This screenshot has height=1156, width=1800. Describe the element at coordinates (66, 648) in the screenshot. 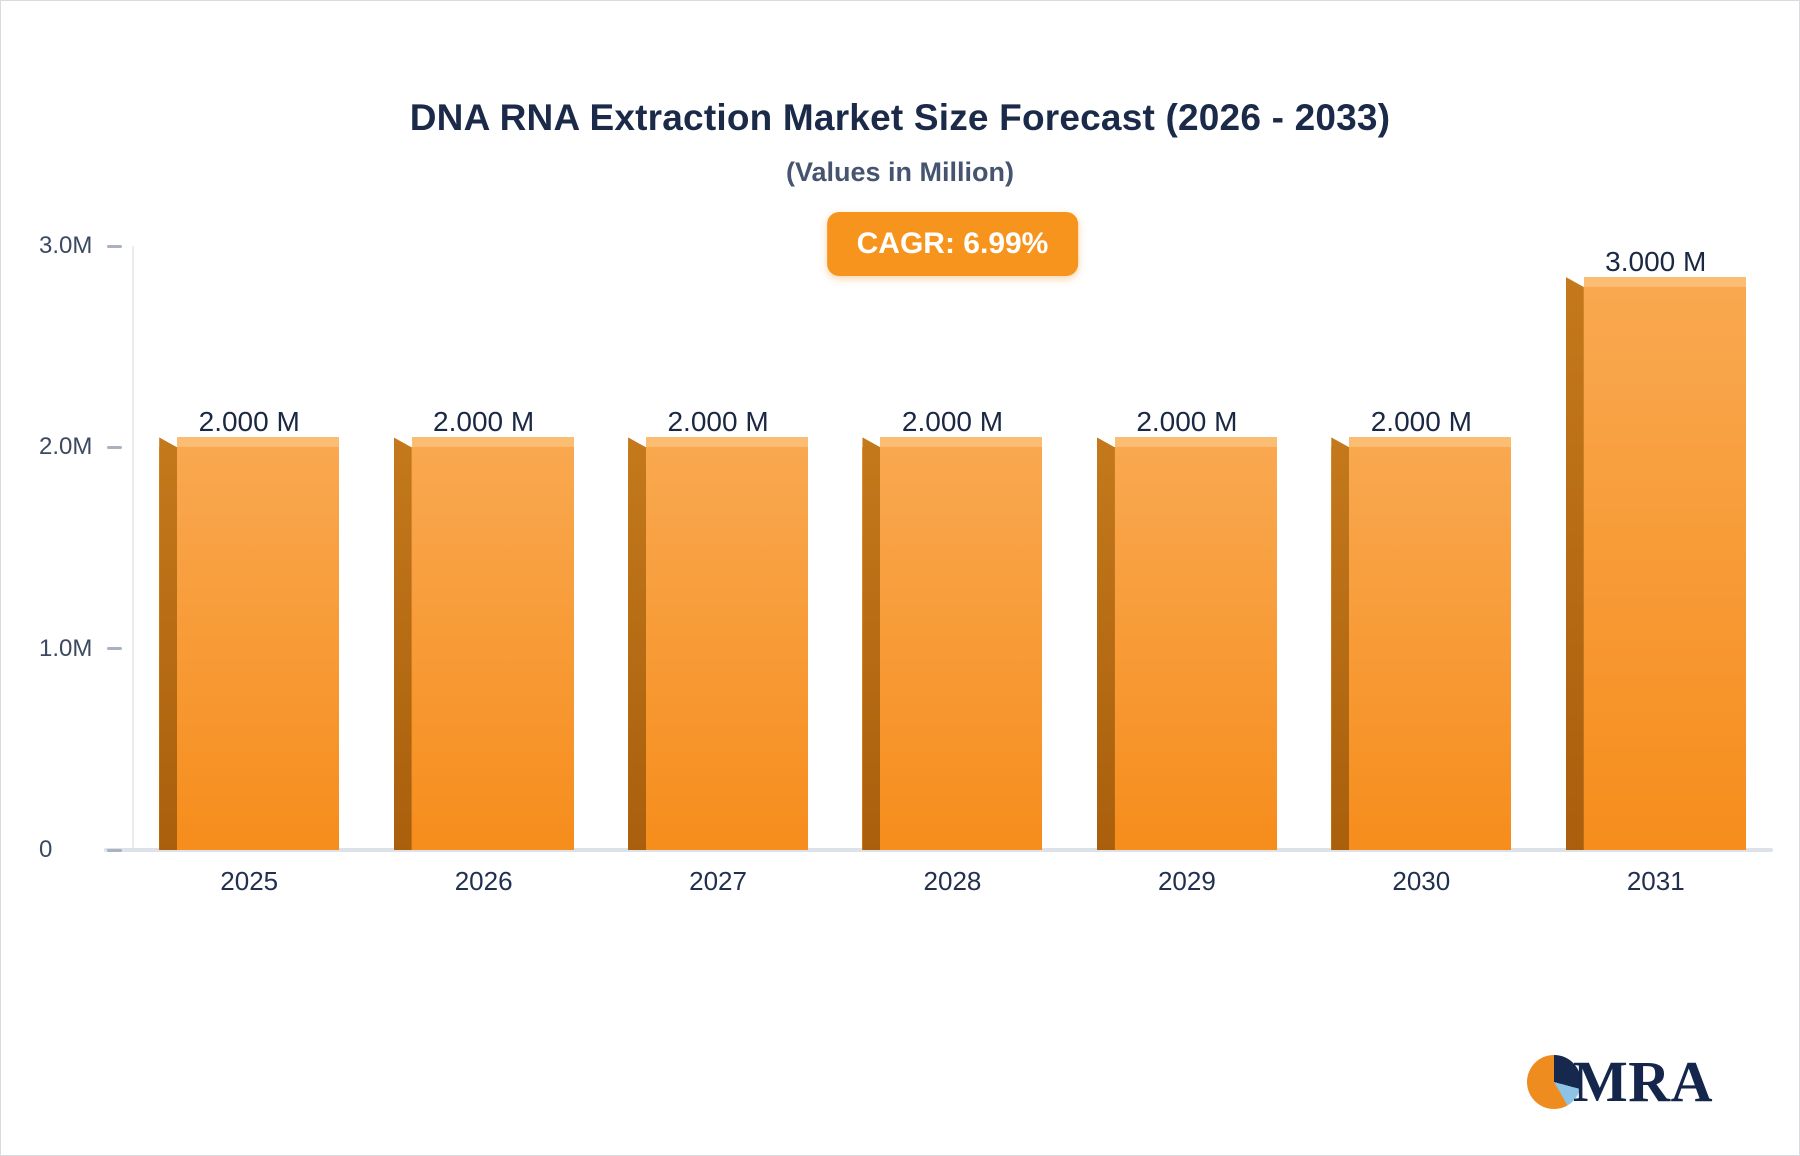

I see `y-tick-label: 1.0M` at that location.